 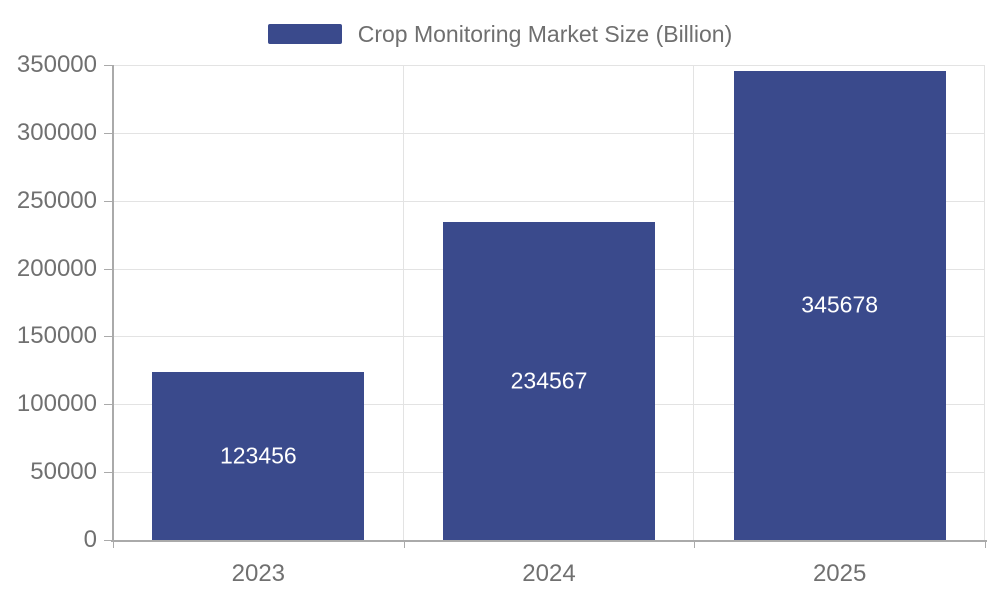 What do you see at coordinates (56, 404) in the screenshot?
I see `y-axis-label: 100000` at bounding box center [56, 404].